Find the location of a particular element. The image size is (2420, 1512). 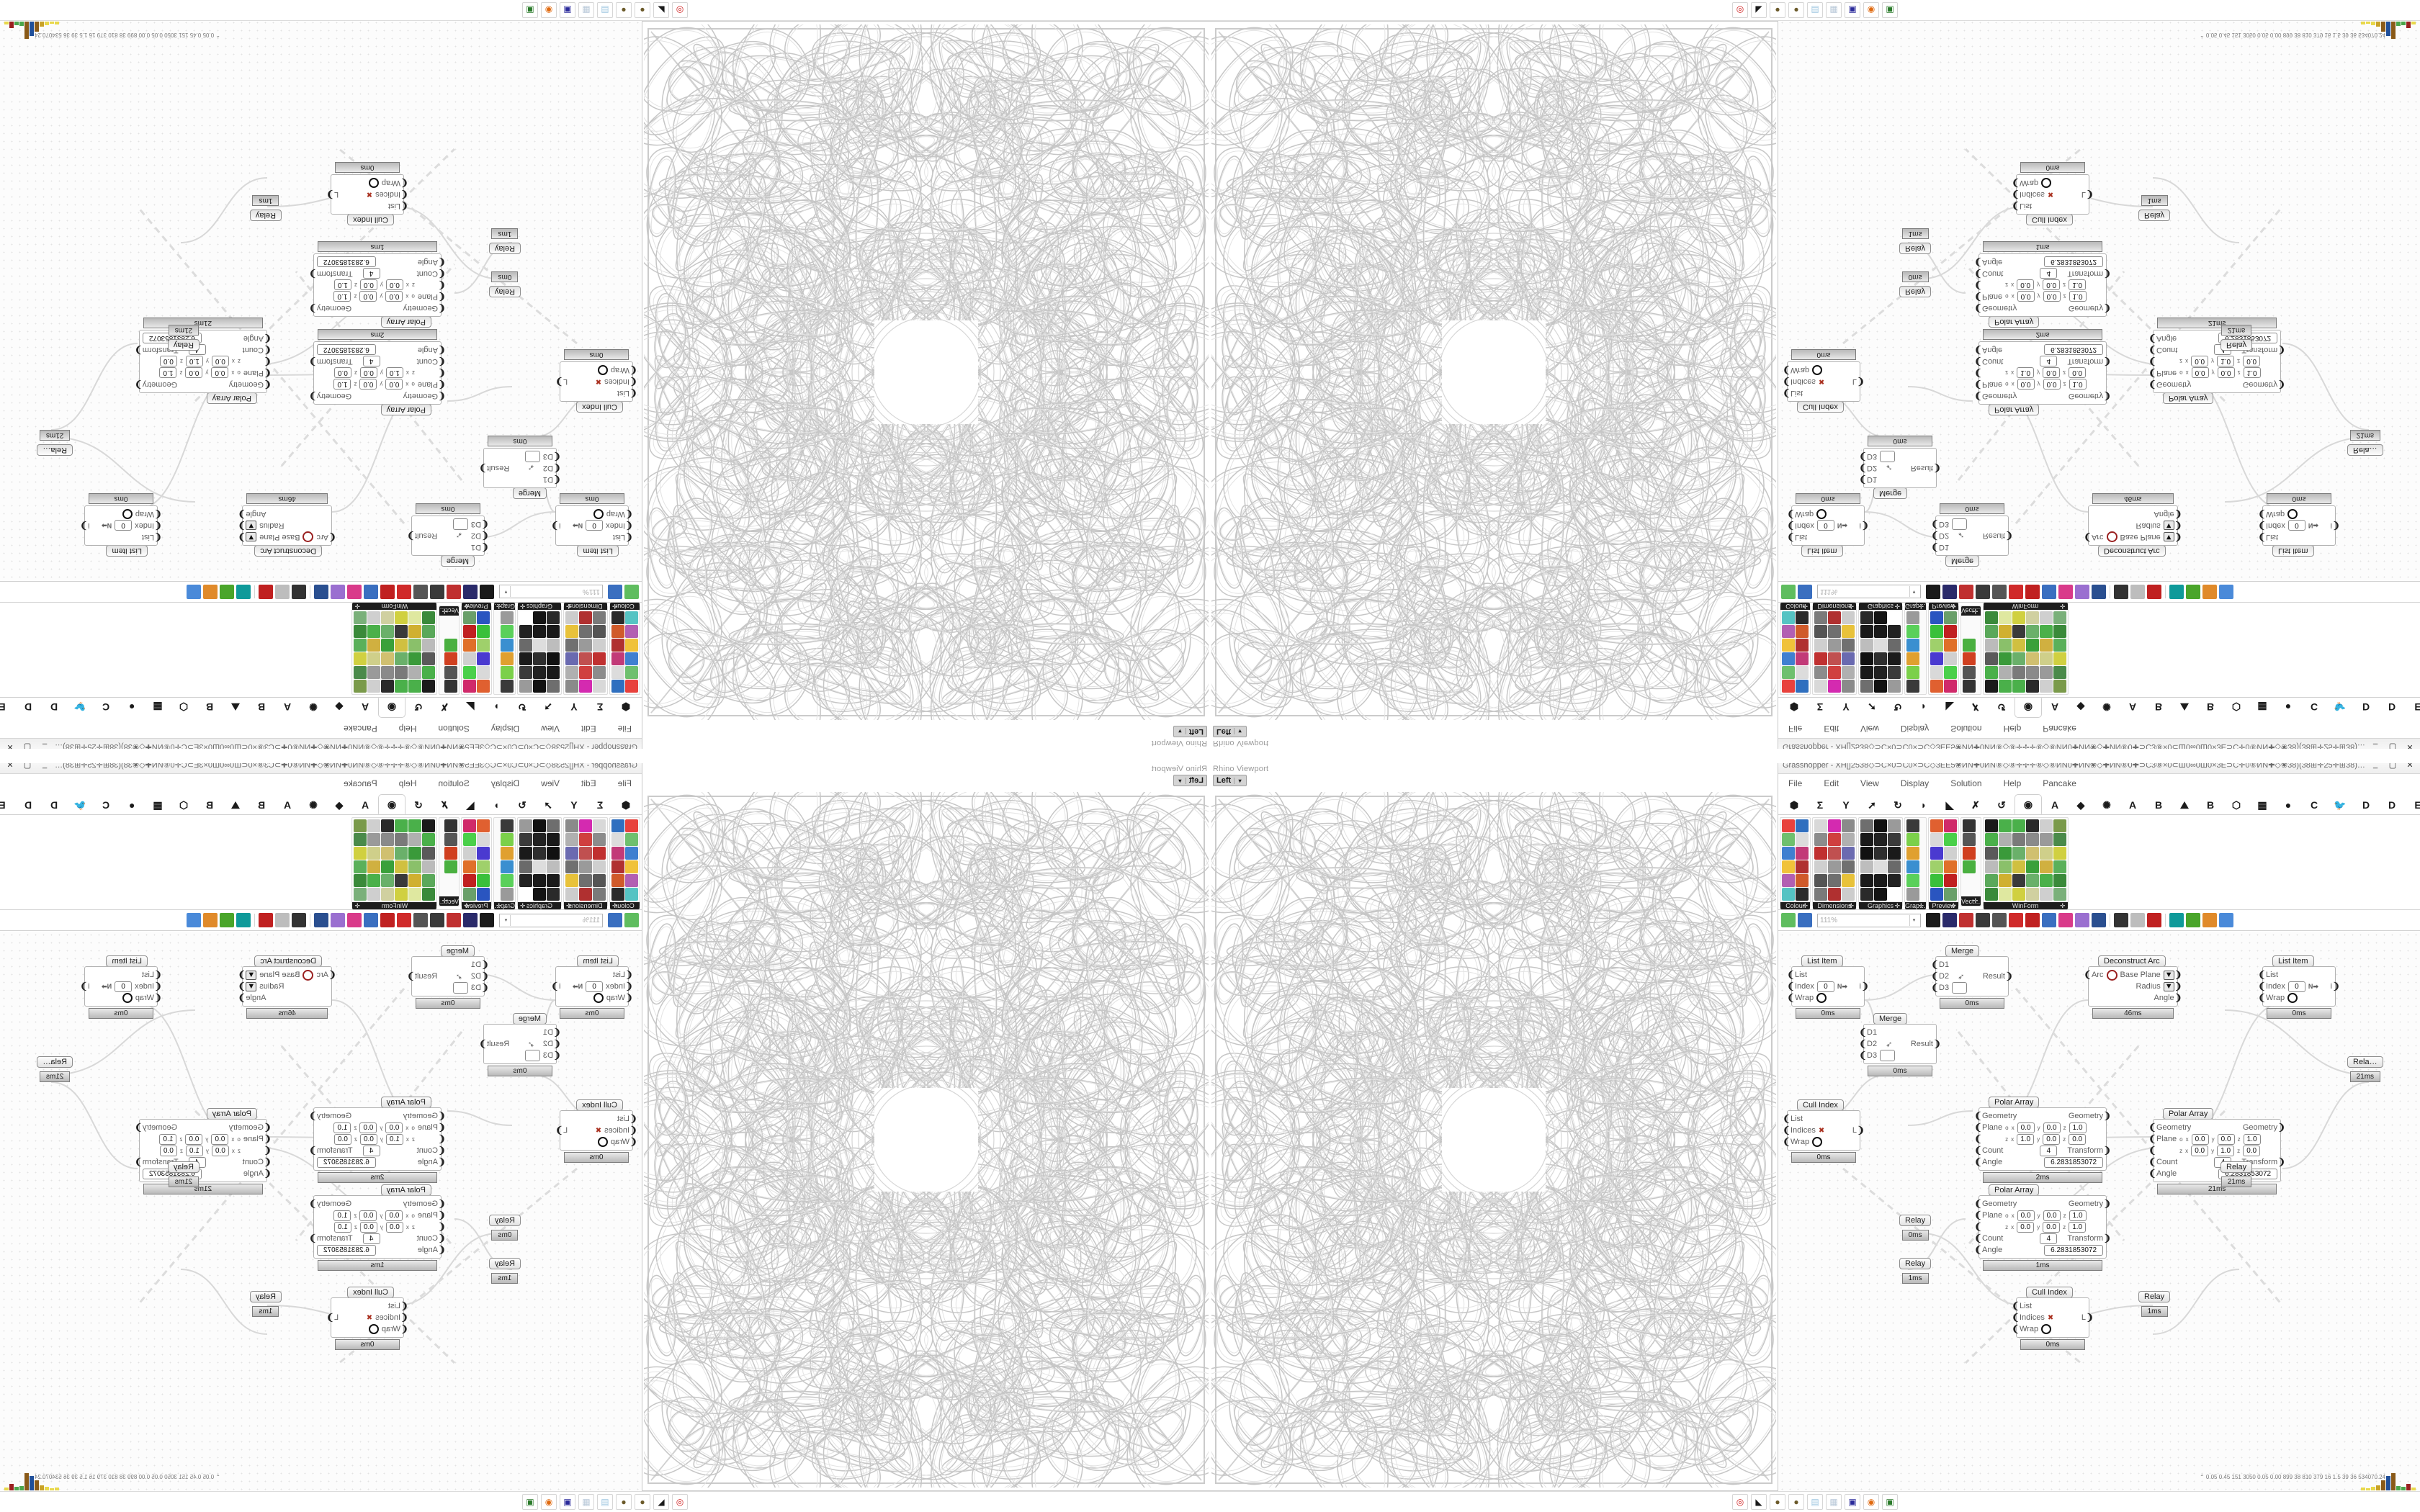

component-cull-index-1: Cull Index ❨ List ❨ Indices ✖ L ❩ ❨ Wrap 0ms is located at coordinates (596, 1130).